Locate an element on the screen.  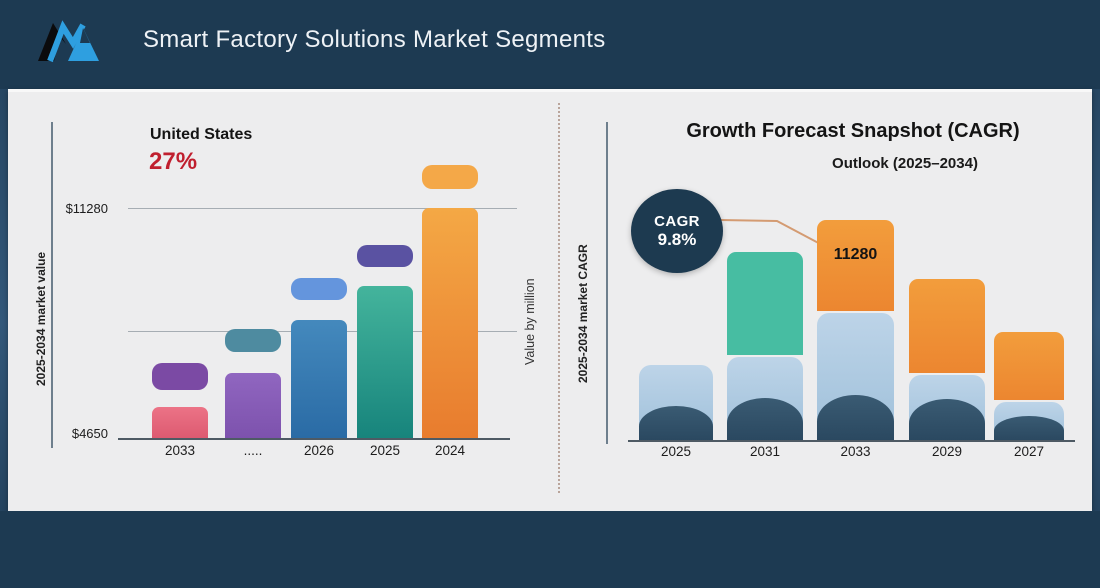
right-y-axis-line is located at coordinates (607, 283).